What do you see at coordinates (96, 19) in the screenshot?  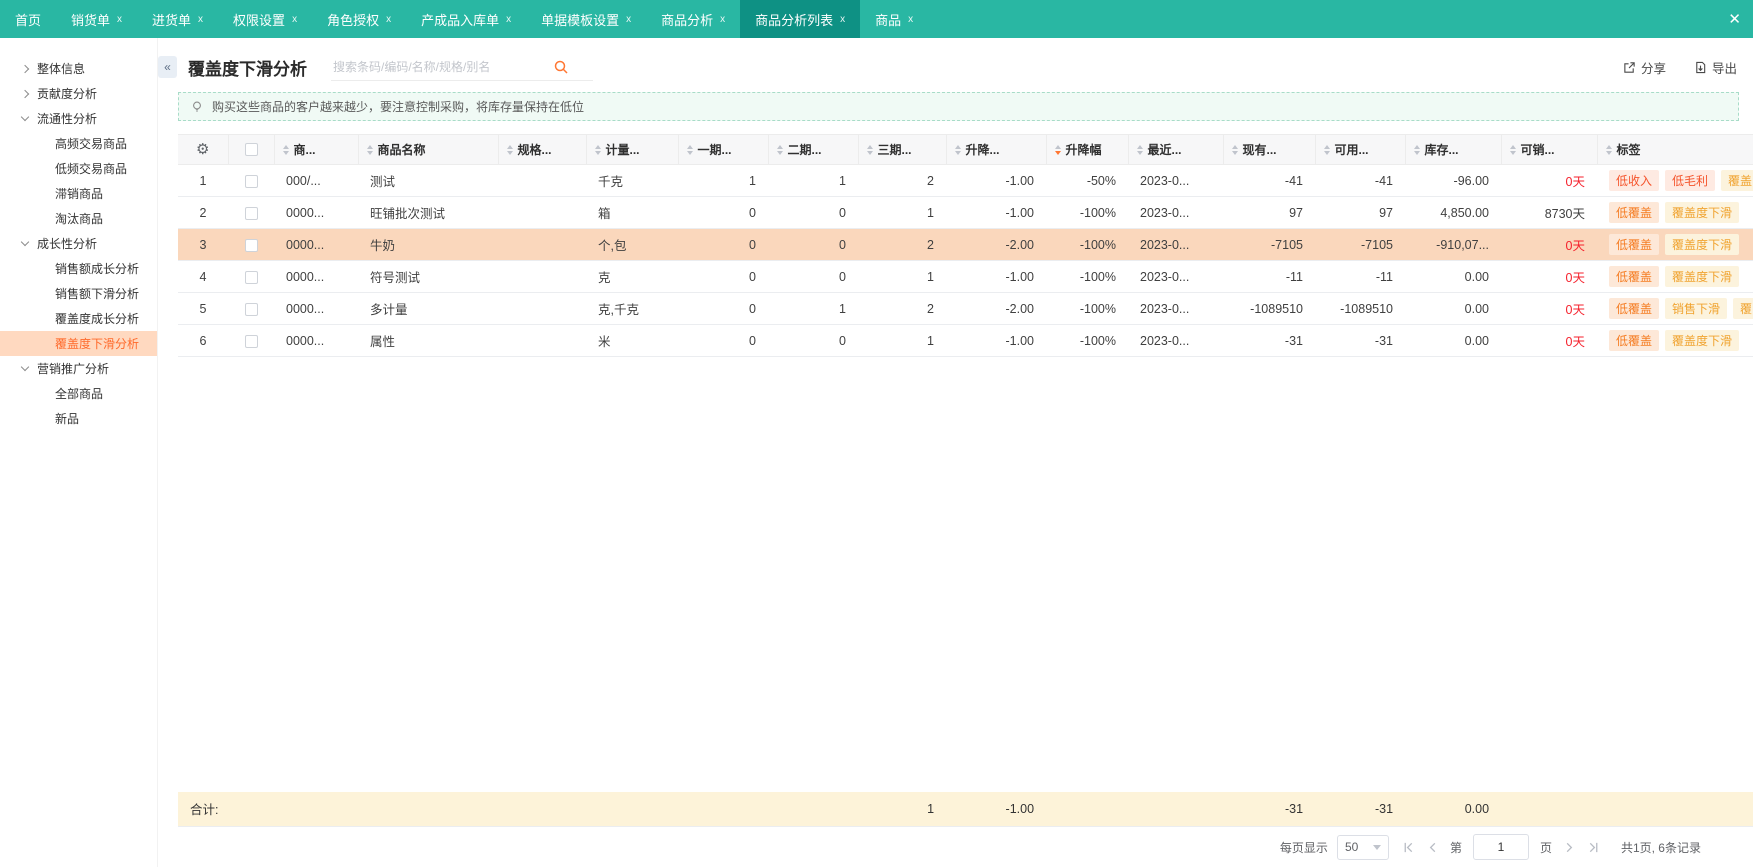 I see `tab-销货单: 销货单 x` at bounding box center [96, 19].